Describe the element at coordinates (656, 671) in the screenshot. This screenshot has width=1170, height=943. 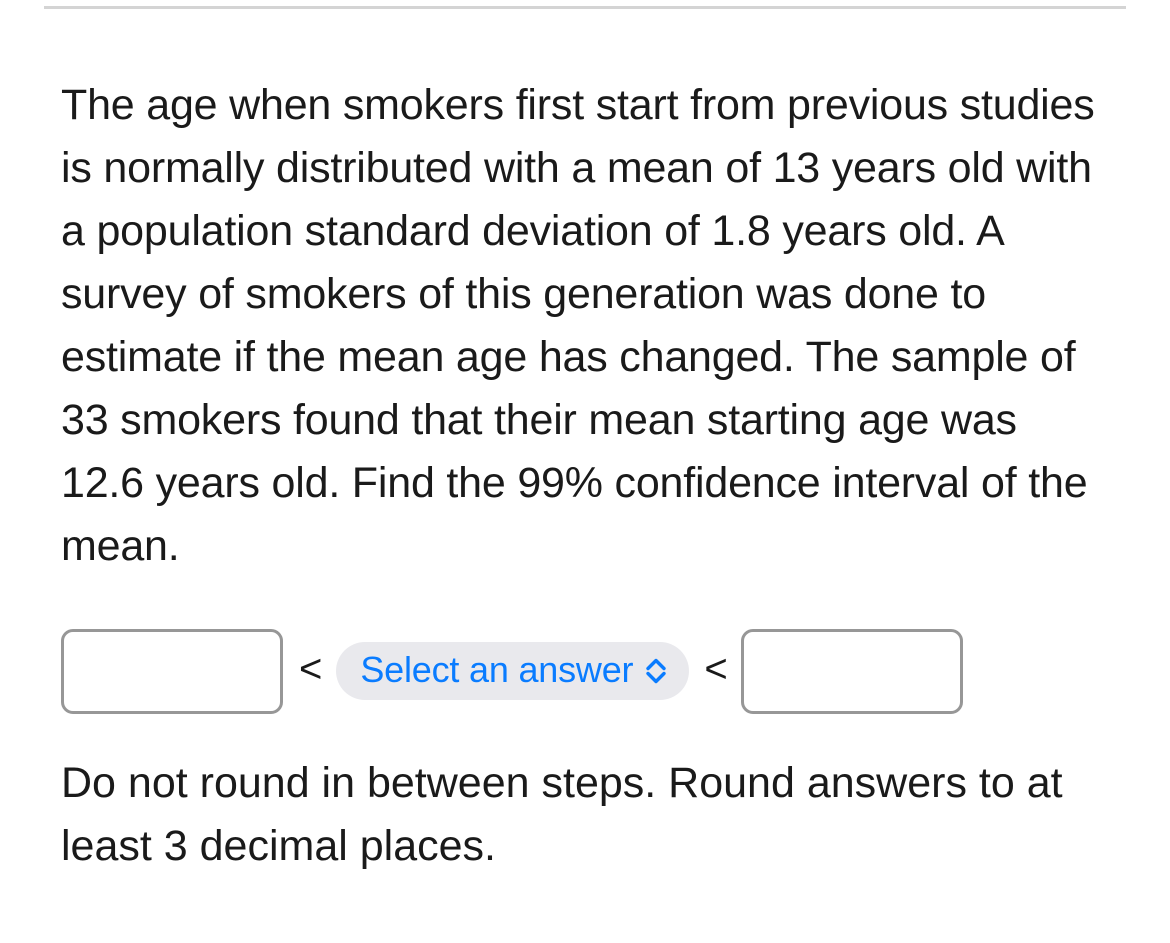
I see `chevron-up-down-icon` at that location.